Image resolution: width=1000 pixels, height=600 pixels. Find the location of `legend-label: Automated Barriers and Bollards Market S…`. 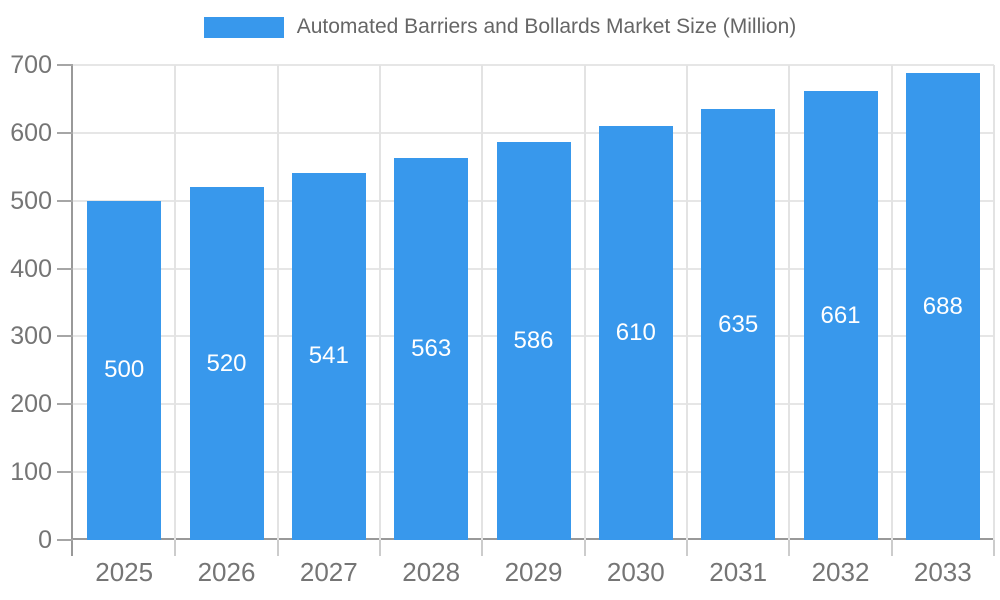

legend-label: Automated Barriers and Bollards Market S… is located at coordinates (546, 26).